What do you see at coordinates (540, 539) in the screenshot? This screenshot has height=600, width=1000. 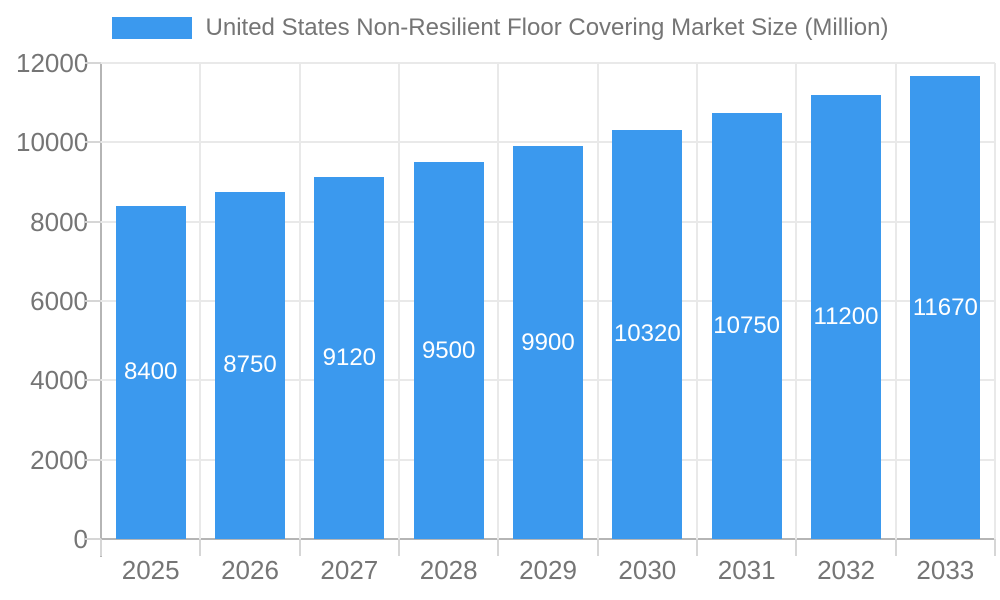 I see `x-axis-line` at bounding box center [540, 539].